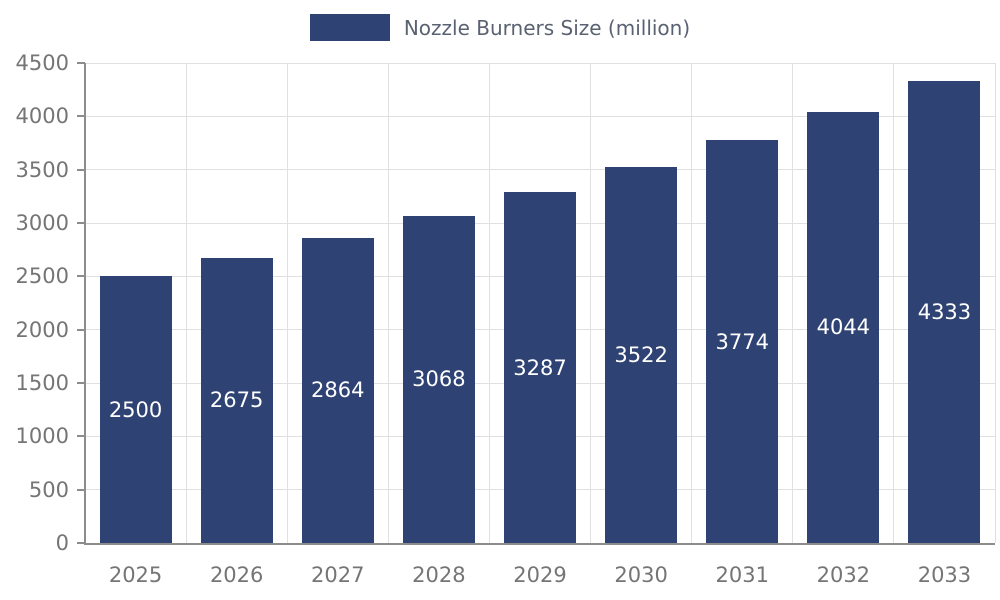  Describe the element at coordinates (742, 575) in the screenshot. I see `x-axis-label: 2031` at that location.